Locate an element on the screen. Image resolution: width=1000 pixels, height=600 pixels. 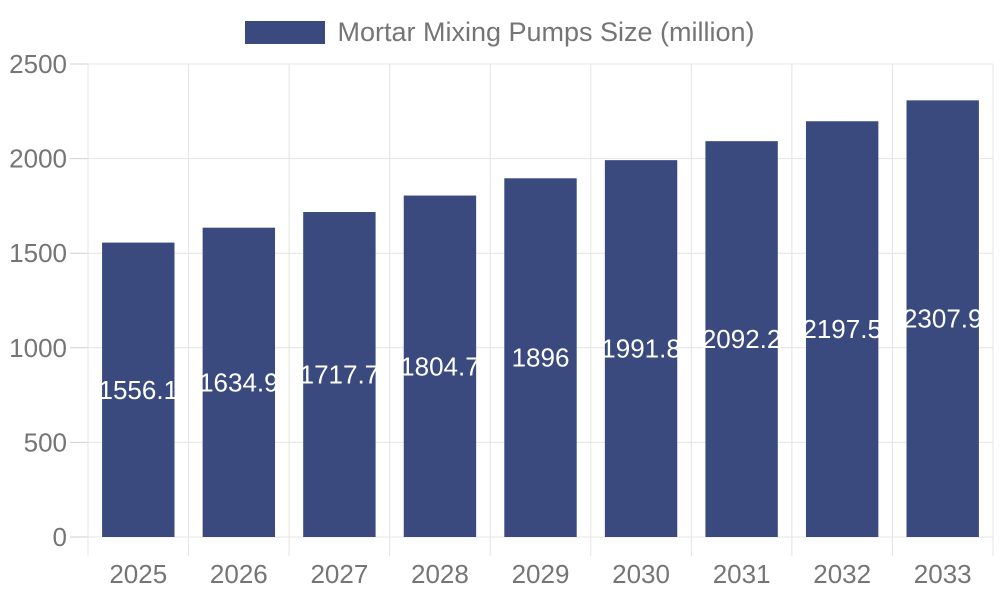
y-axis-tick-label: 1000 is located at coordinates (38, 348).